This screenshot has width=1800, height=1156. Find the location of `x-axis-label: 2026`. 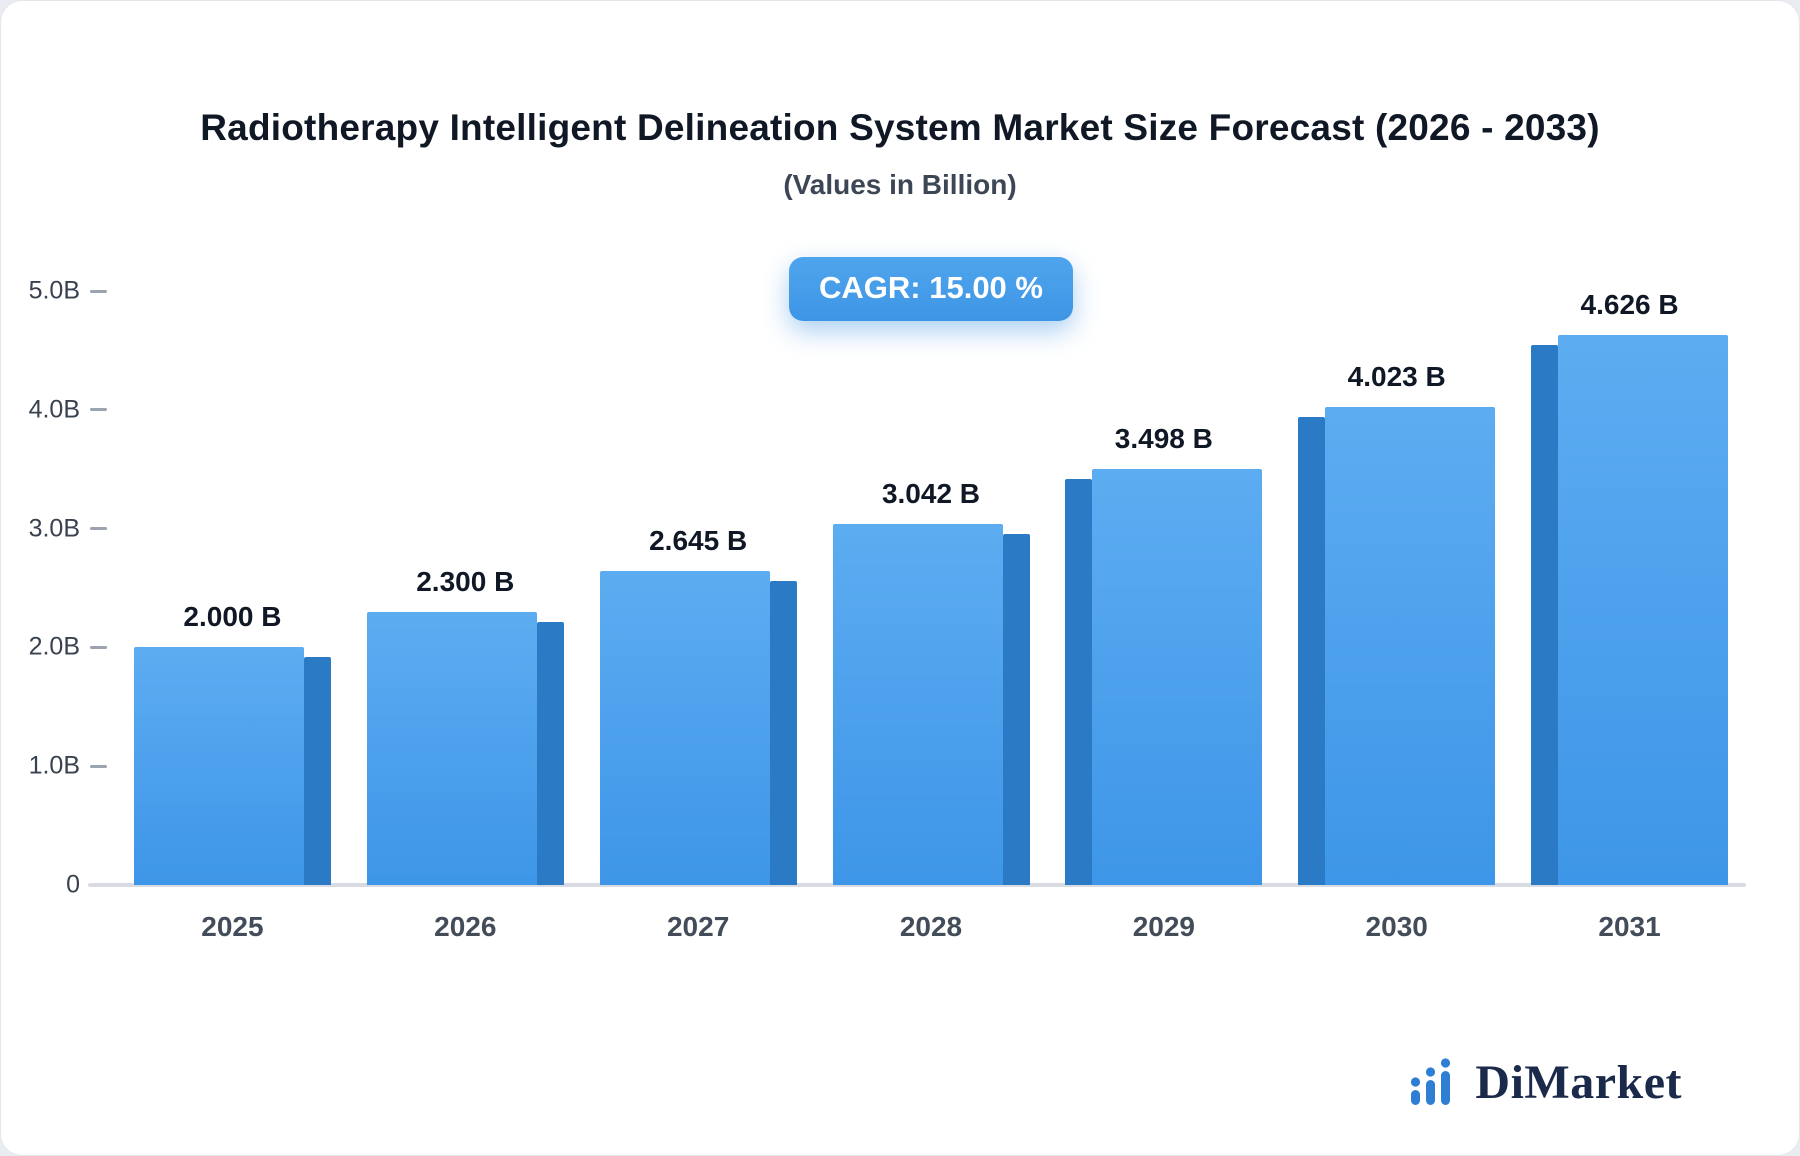

x-axis-label: 2026 is located at coordinates (465, 926).